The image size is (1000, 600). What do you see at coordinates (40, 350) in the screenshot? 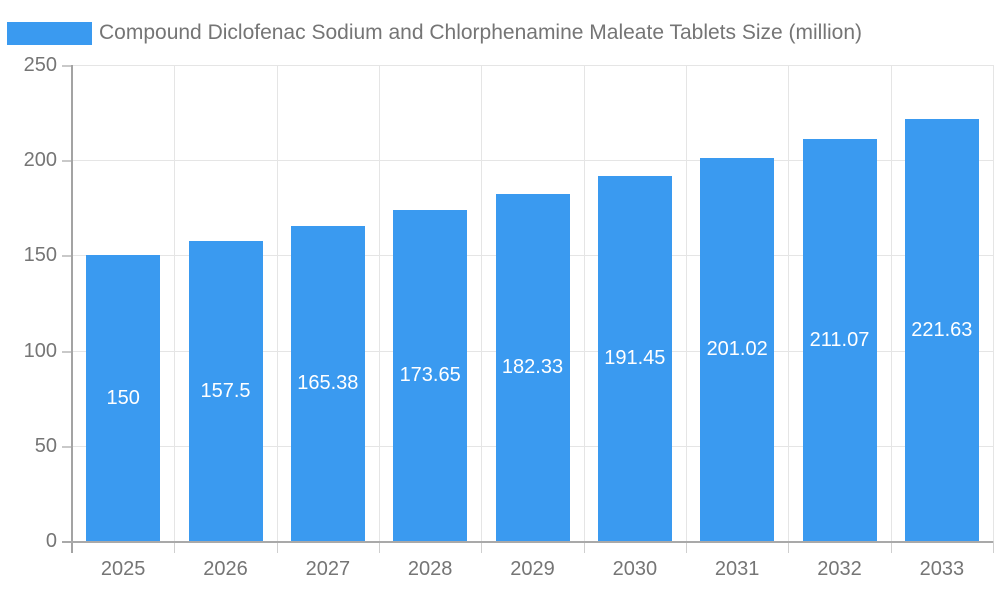
I see `y-axis-tick-label: 100` at bounding box center [40, 350].